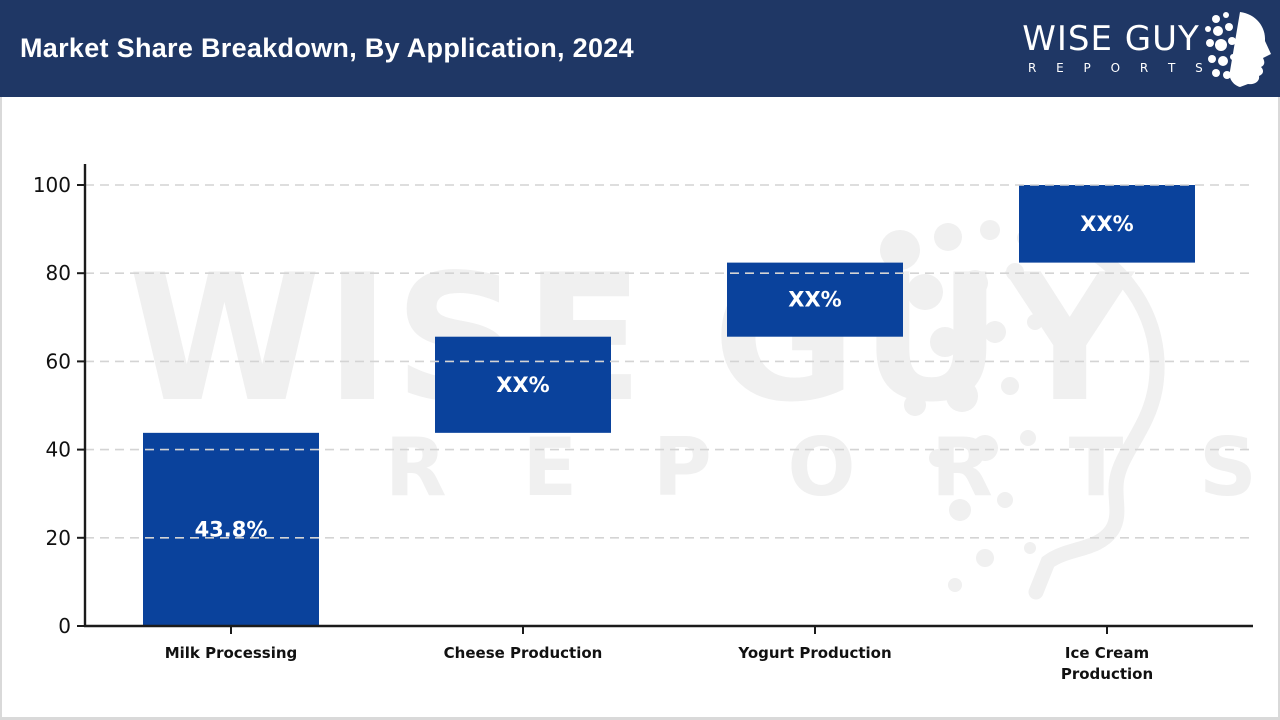 The height and width of the screenshot is (720, 1280). What do you see at coordinates (1119, 68) in the screenshot?
I see `logo-wordmark-sub: R E P O R T S` at bounding box center [1119, 68].